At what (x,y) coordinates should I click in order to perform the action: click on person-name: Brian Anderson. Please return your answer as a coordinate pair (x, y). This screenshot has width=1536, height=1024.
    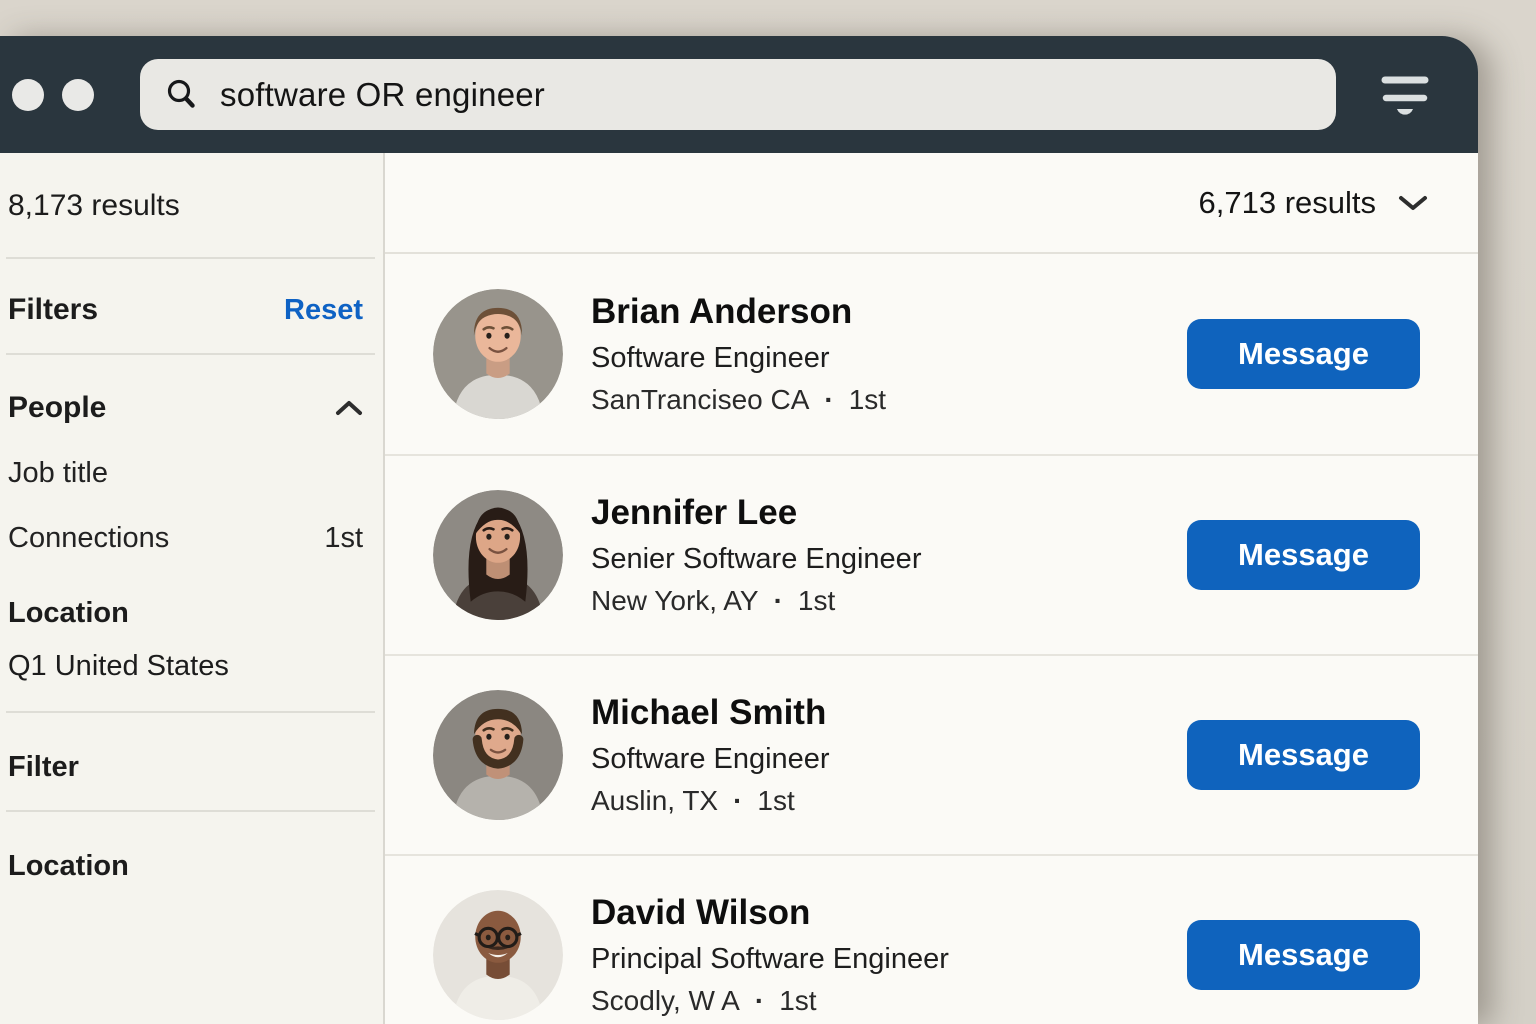
    Looking at the image, I should click on (722, 312).